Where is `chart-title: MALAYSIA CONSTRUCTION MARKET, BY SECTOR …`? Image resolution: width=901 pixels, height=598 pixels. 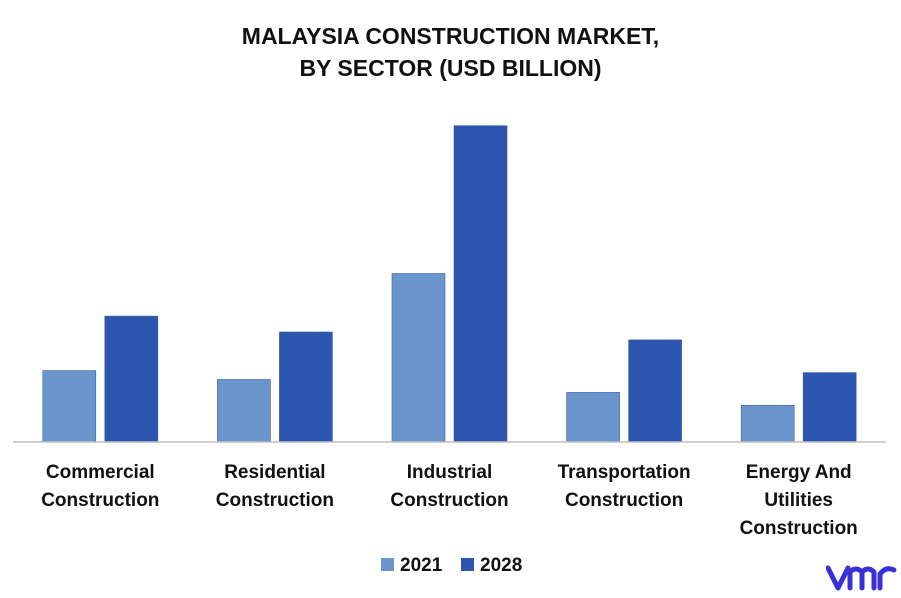
chart-title: MALAYSIA CONSTRUCTION MARKET, BY SECTOR … is located at coordinates (450, 52).